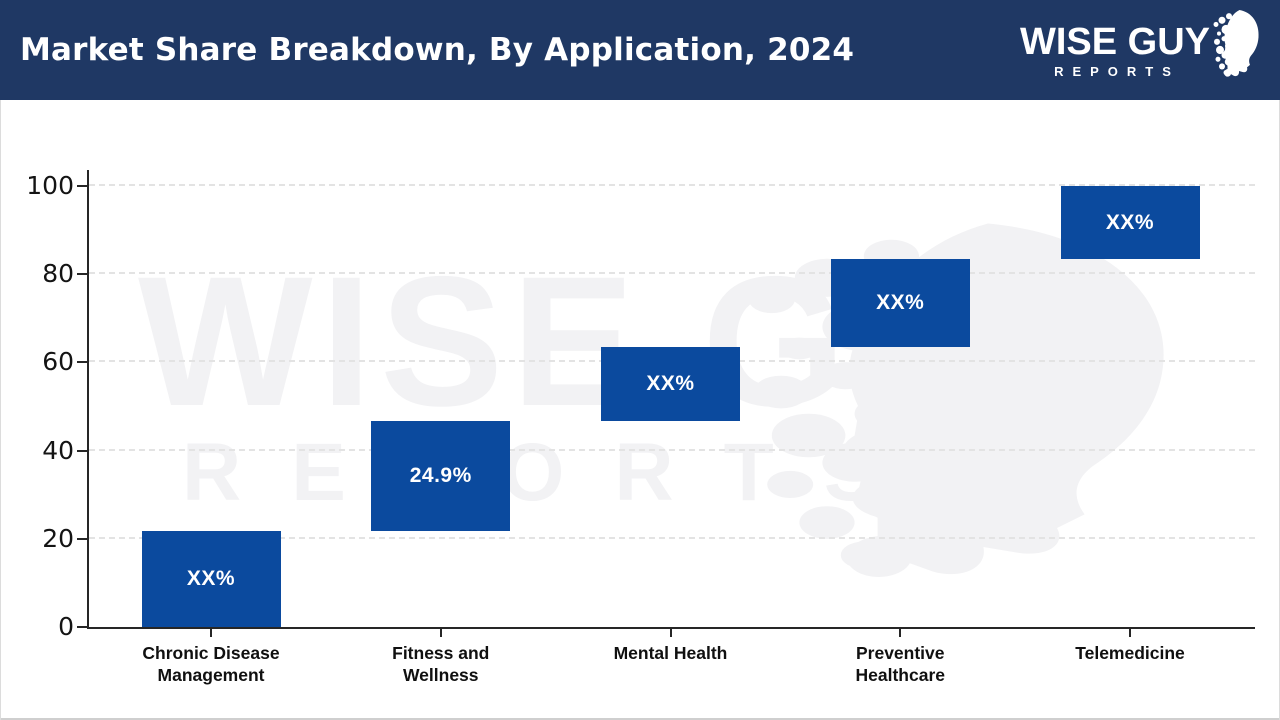  I want to click on category-label: Fitness and Wellness, so click(441, 664).